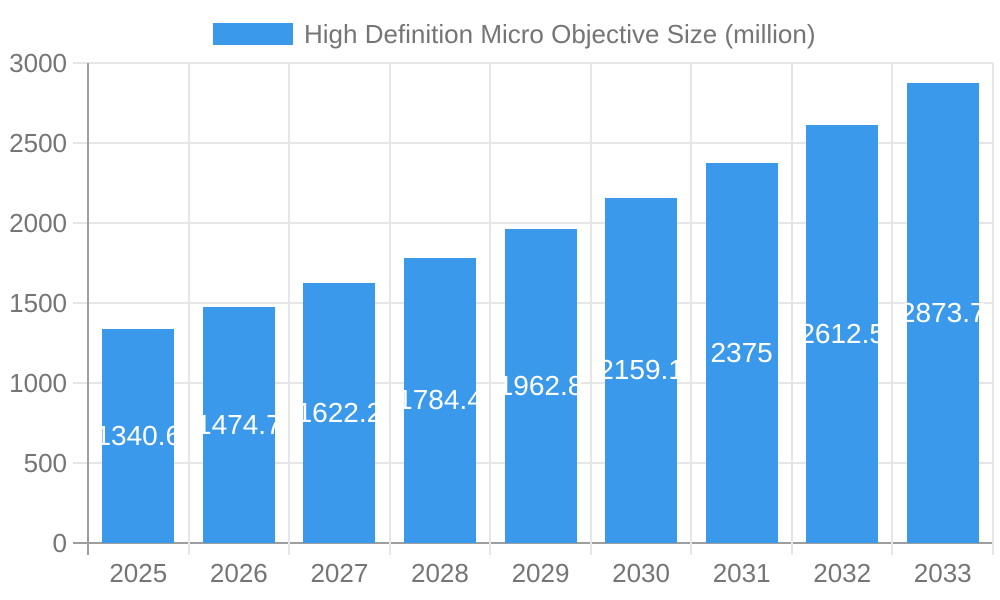  I want to click on bar-2033: 2873.7, so click(943, 313).